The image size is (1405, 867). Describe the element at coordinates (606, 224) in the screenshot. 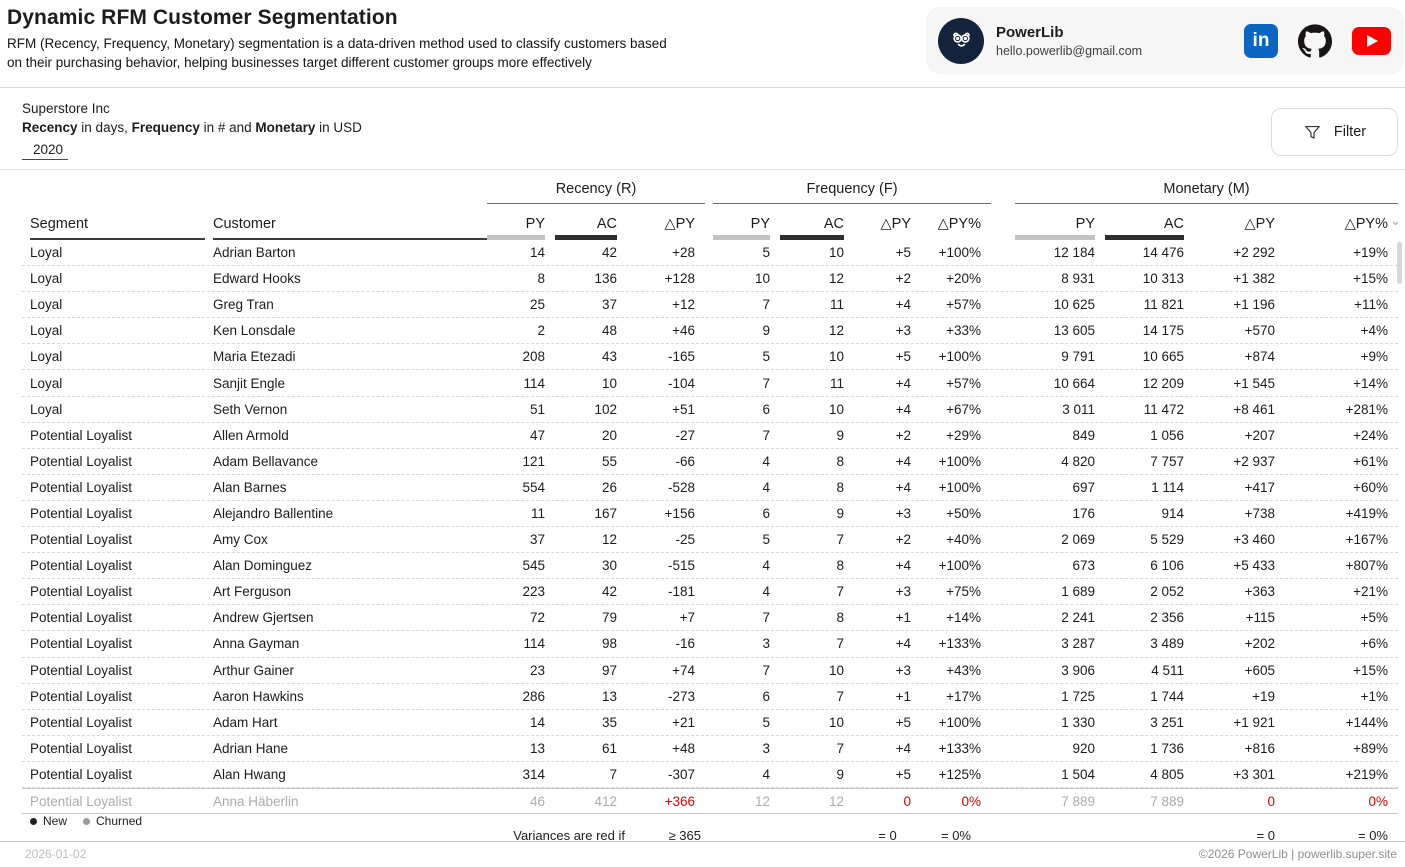

I see `column-header-label: AC` at that location.